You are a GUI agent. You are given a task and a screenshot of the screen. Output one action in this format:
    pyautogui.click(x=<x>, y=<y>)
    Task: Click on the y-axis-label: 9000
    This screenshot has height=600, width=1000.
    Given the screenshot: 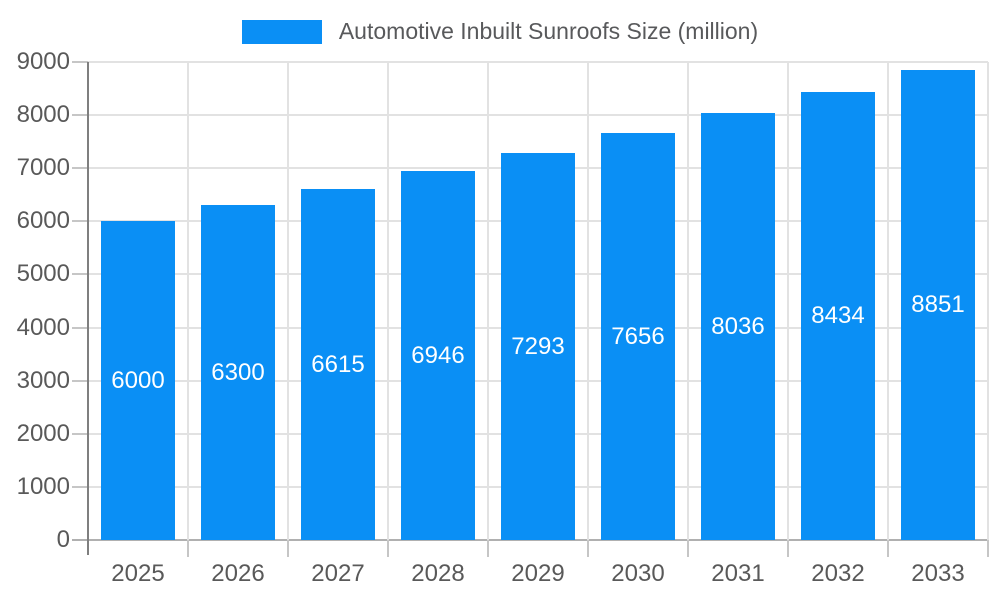 What is the action you would take?
    pyautogui.click(x=43, y=61)
    